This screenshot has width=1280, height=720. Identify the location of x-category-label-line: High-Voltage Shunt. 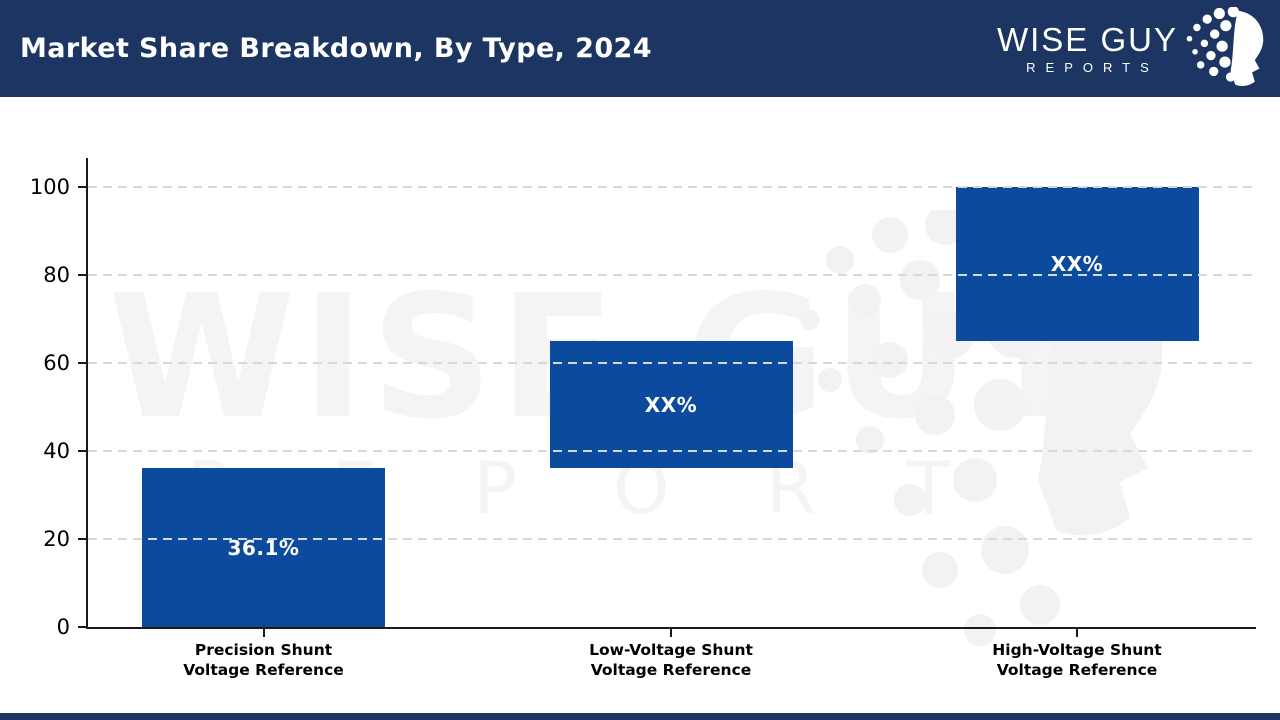
(1077, 650).